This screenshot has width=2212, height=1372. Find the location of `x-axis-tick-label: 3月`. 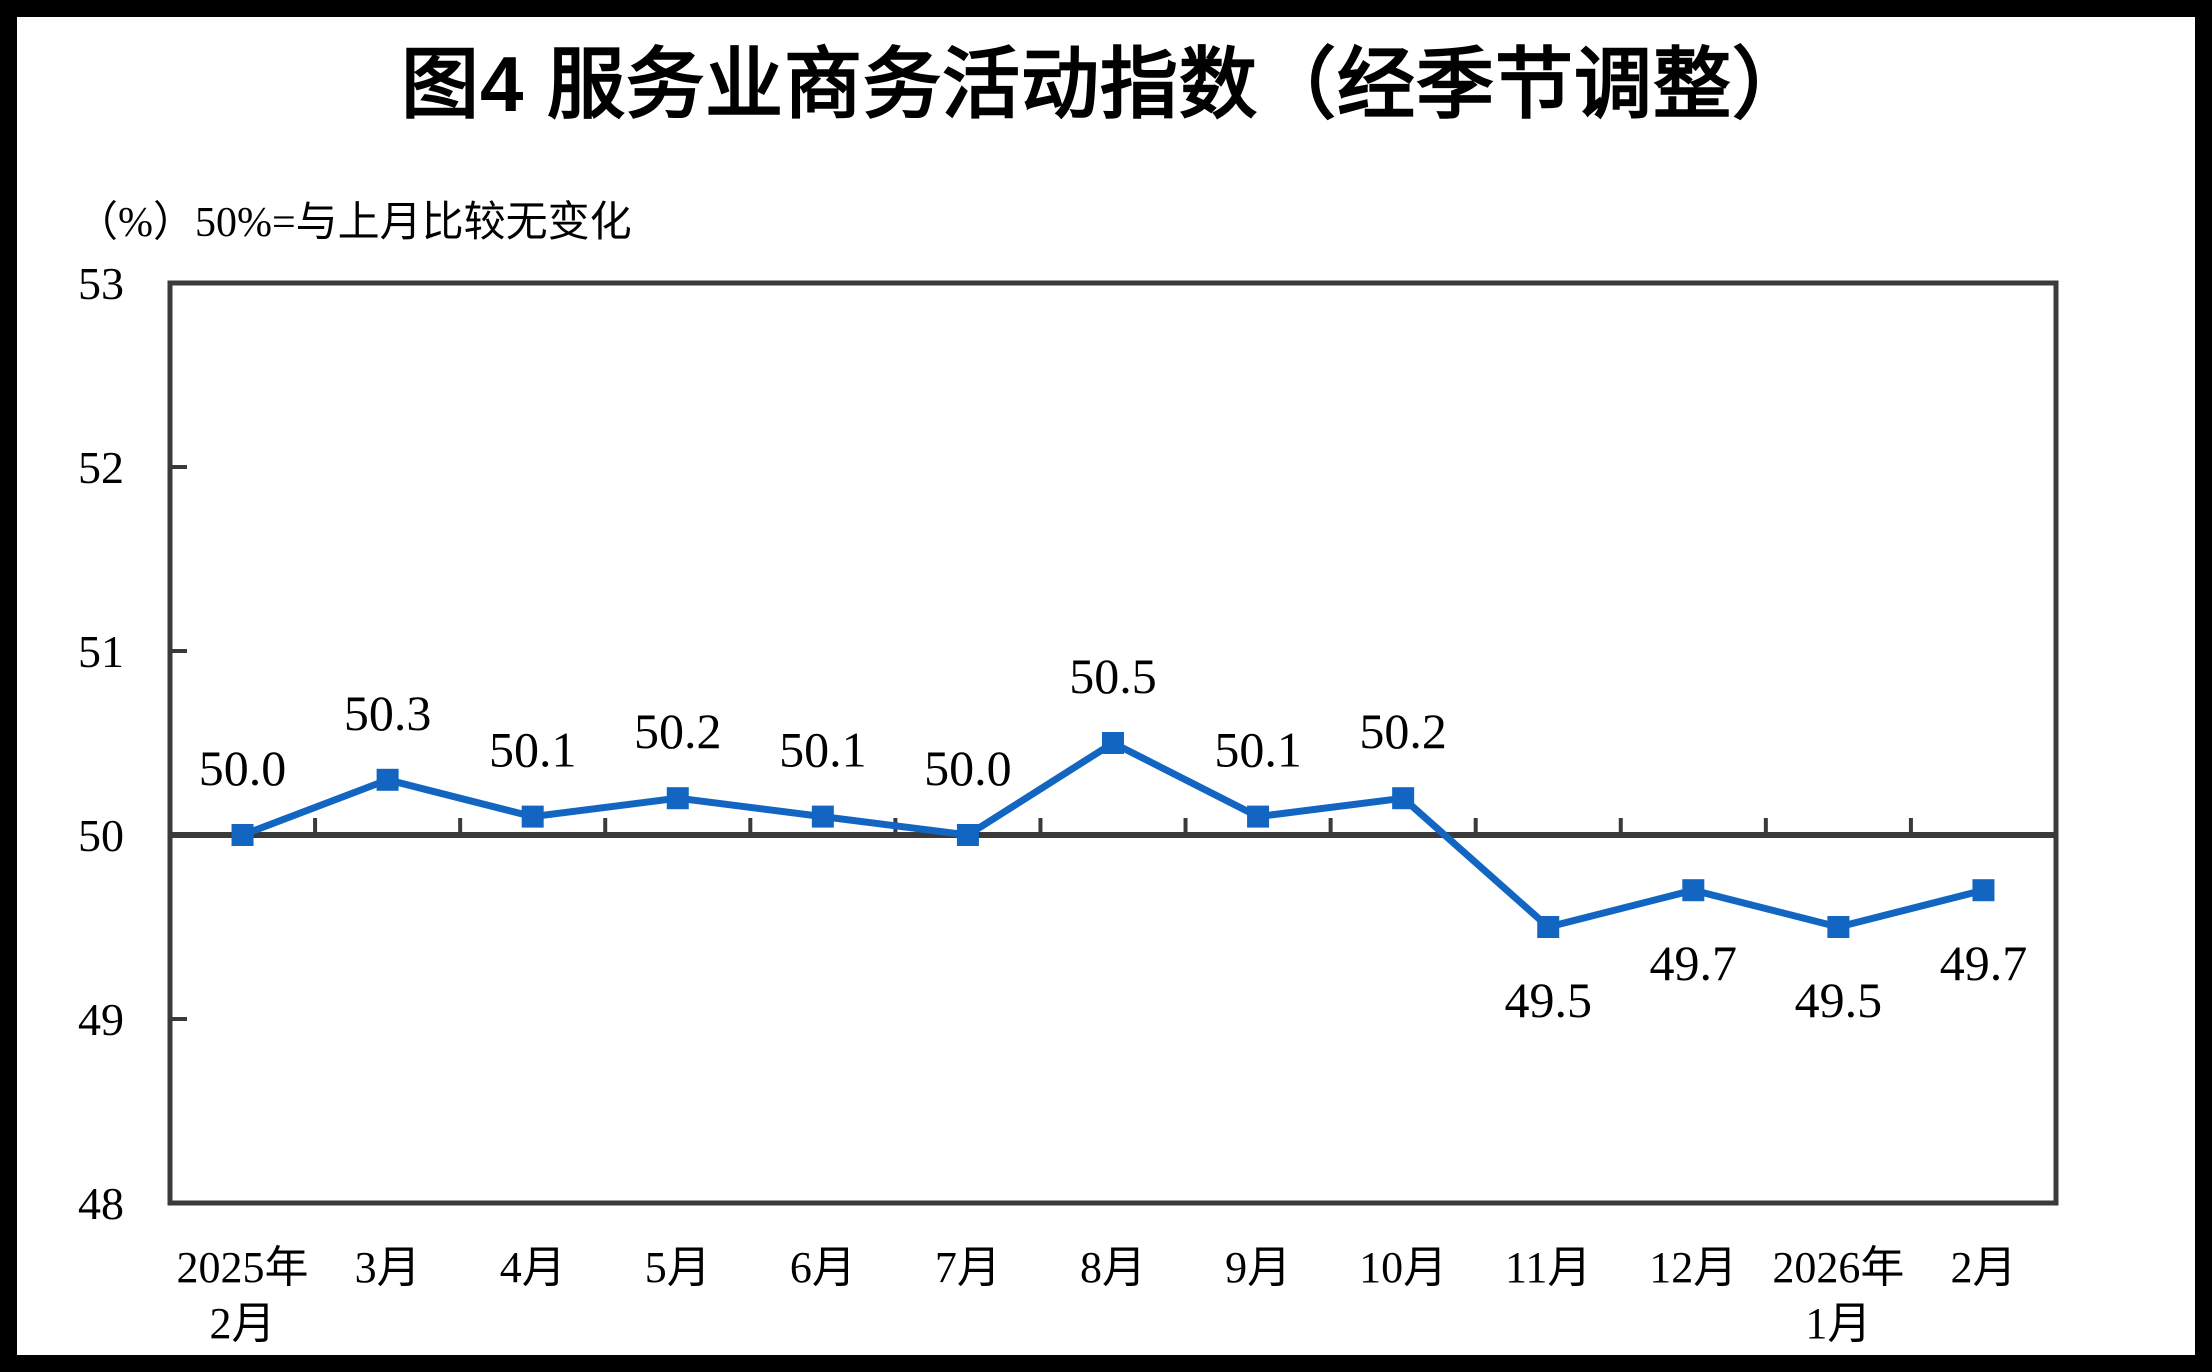

x-axis-tick-label: 3月 is located at coordinates (388, 1267).